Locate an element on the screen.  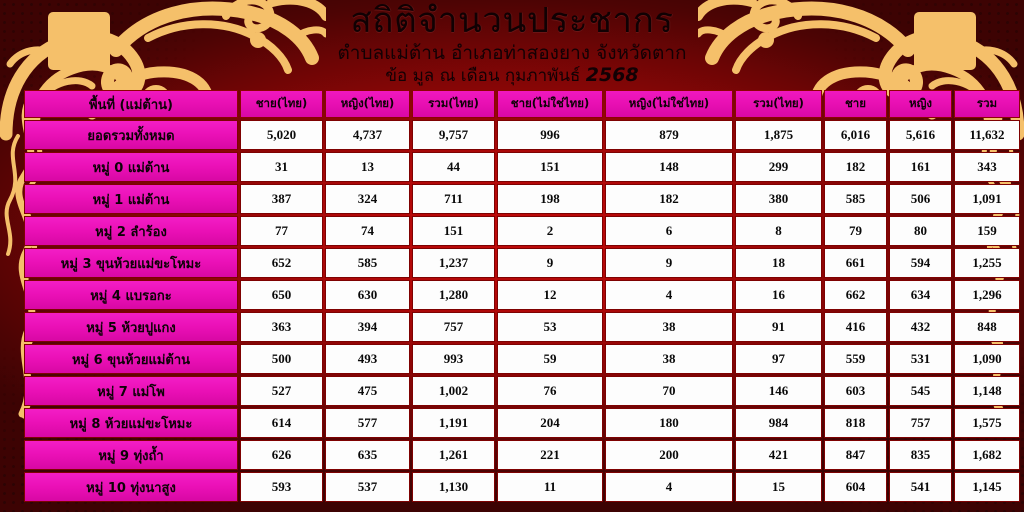
table-cell: 343 is located at coordinates (987, 167).